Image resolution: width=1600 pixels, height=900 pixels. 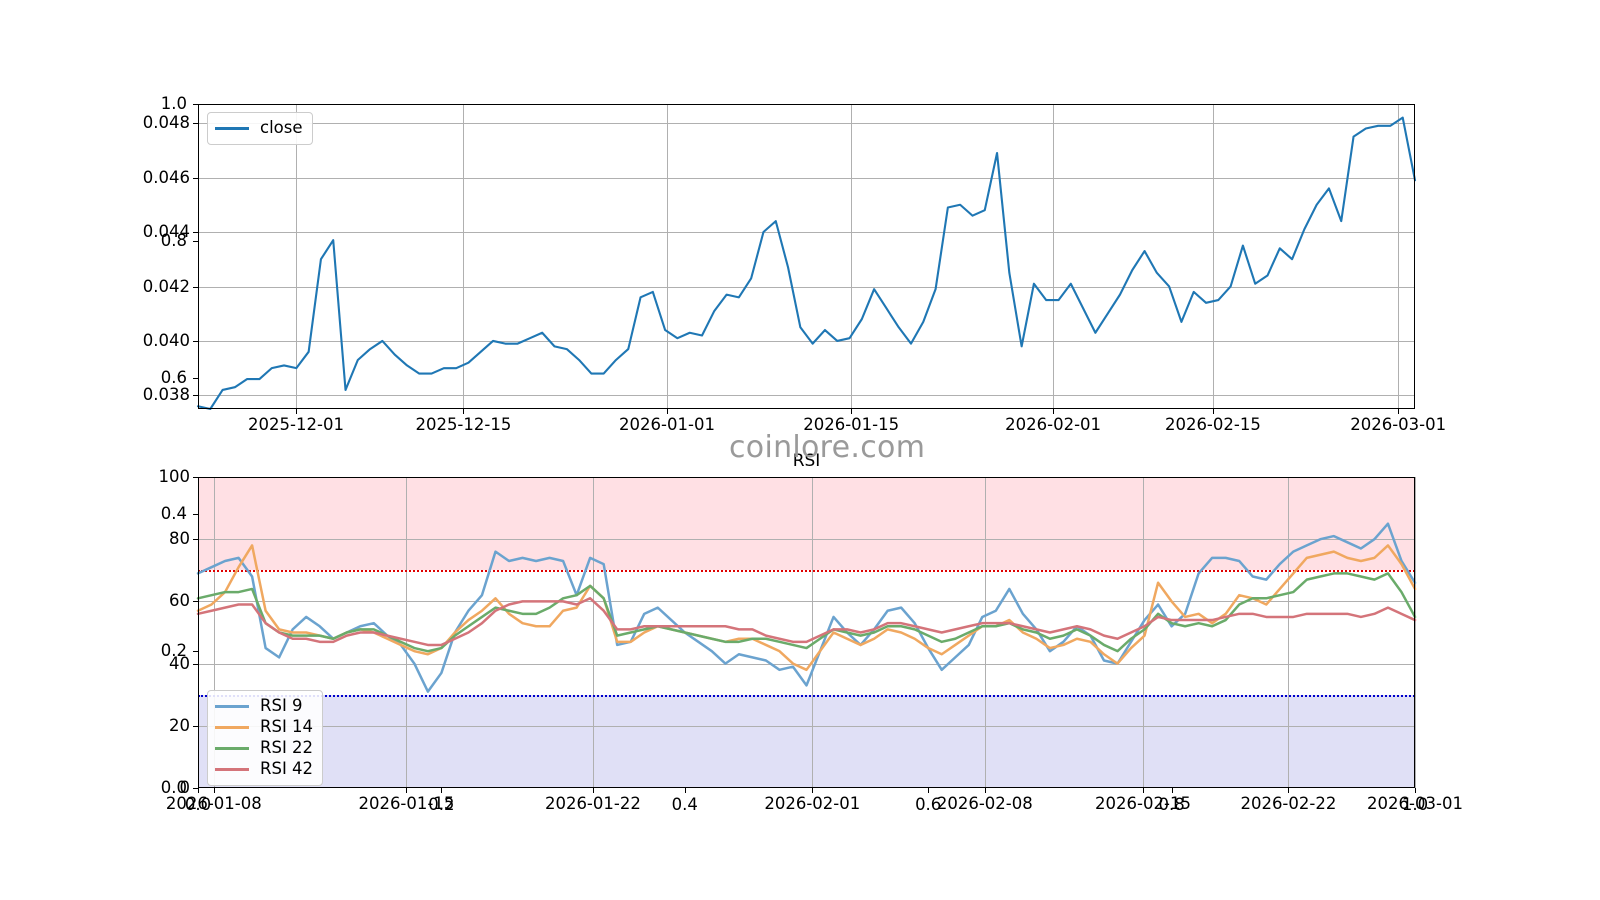 I want to click on rsi-y-tick-label: 80, so click(x=179, y=538).